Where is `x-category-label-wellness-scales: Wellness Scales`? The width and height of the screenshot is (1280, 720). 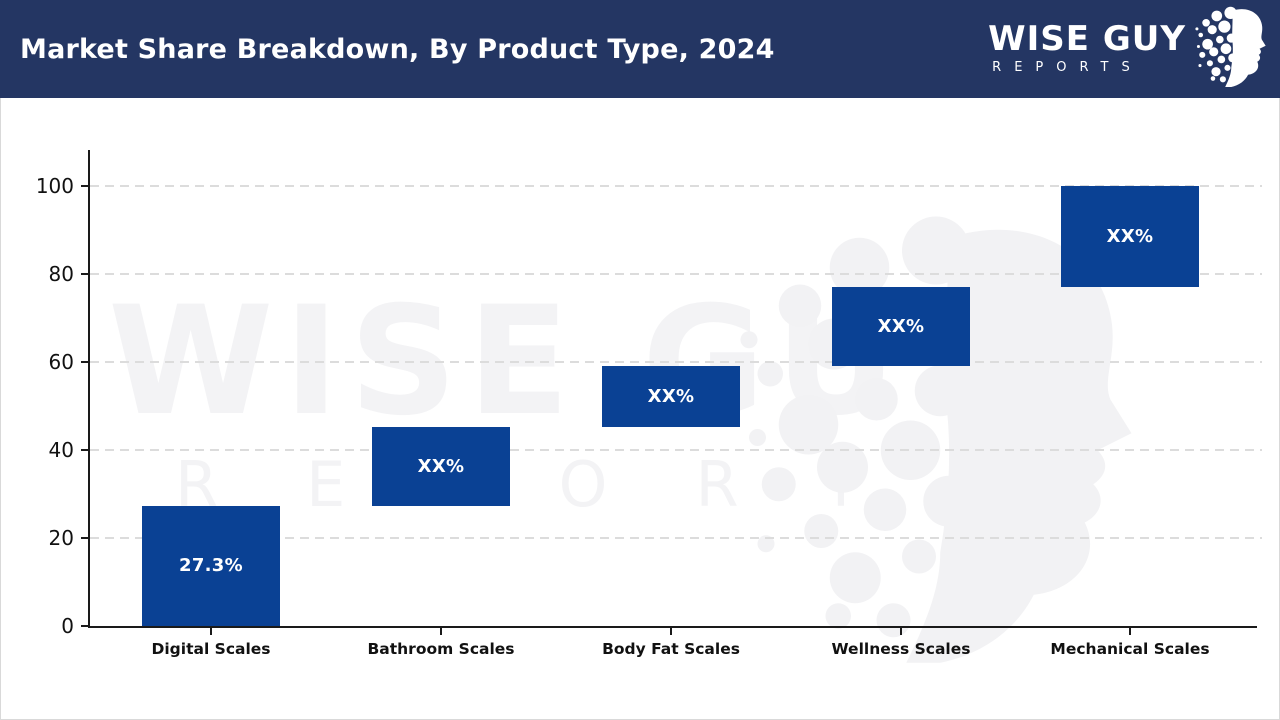
x-category-label-wellness-scales: Wellness Scales is located at coordinates (901, 649).